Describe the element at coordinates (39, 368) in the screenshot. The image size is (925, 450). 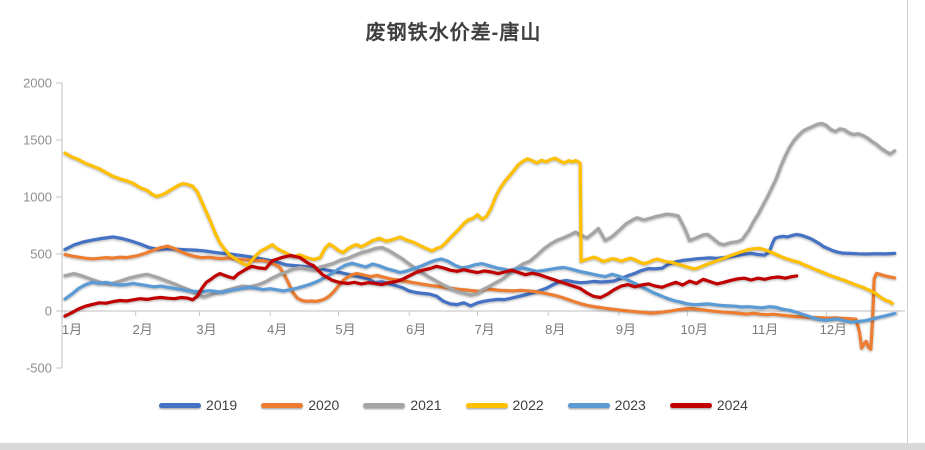
I see `y-axis-label: -500` at that location.